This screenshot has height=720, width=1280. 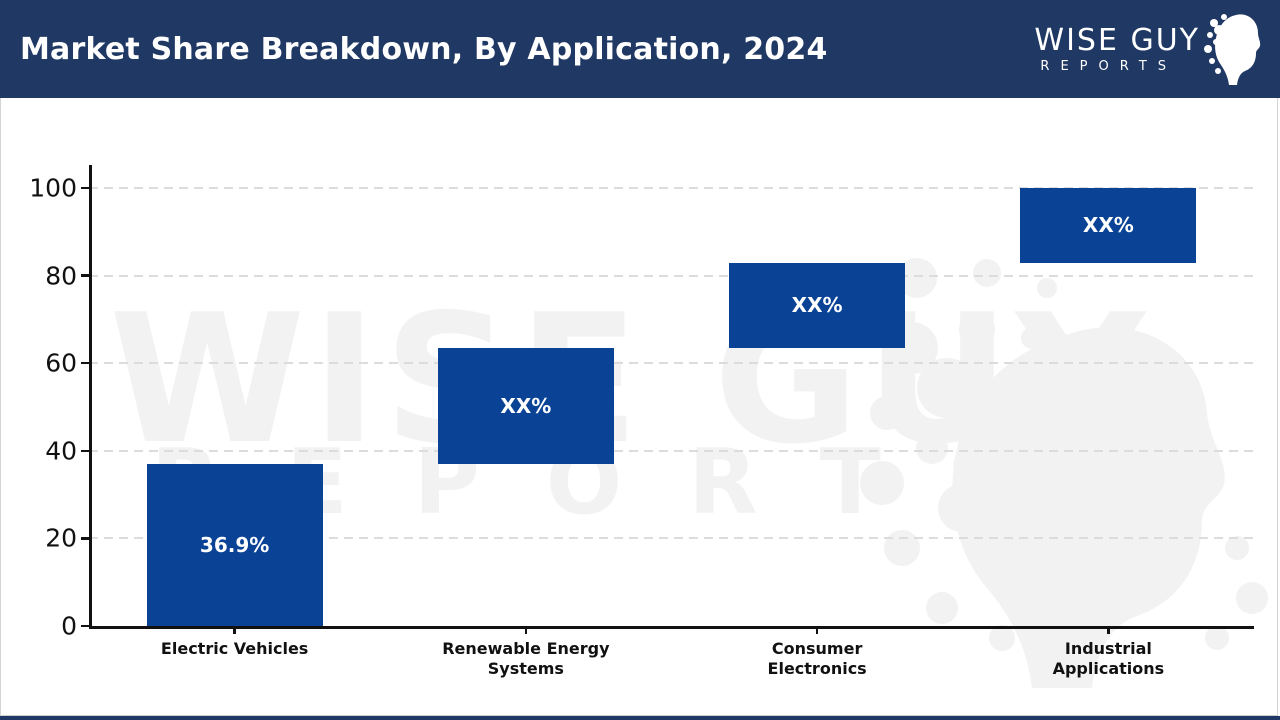 I want to click on bar-value-label: 36.9%, so click(x=234, y=545).